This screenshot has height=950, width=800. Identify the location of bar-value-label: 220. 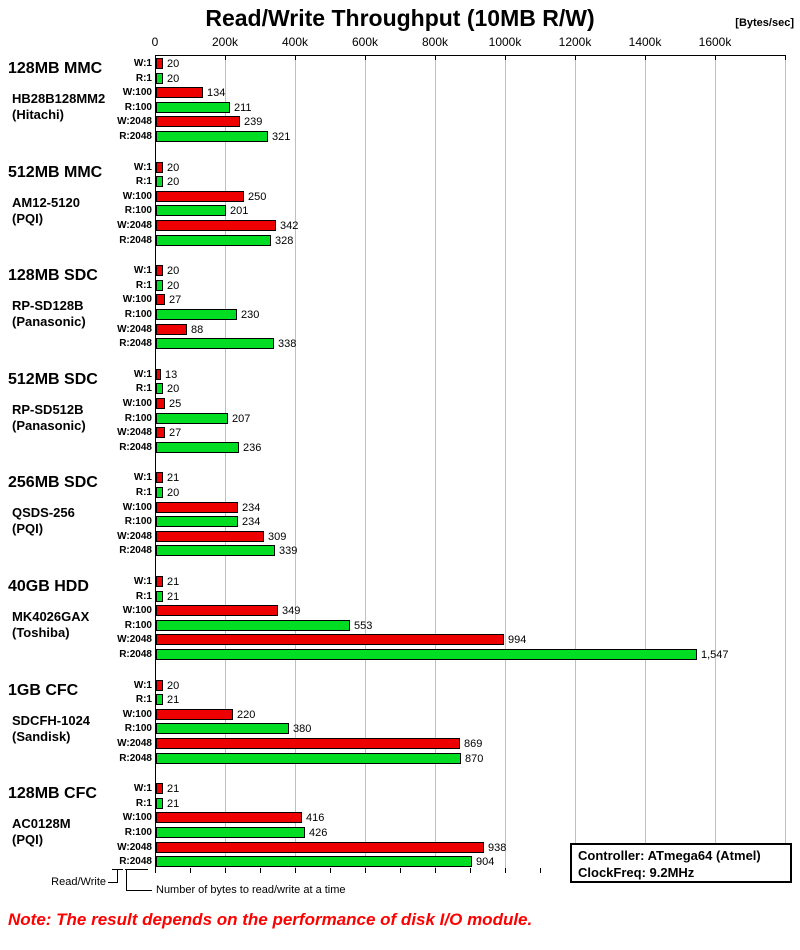
(246, 714).